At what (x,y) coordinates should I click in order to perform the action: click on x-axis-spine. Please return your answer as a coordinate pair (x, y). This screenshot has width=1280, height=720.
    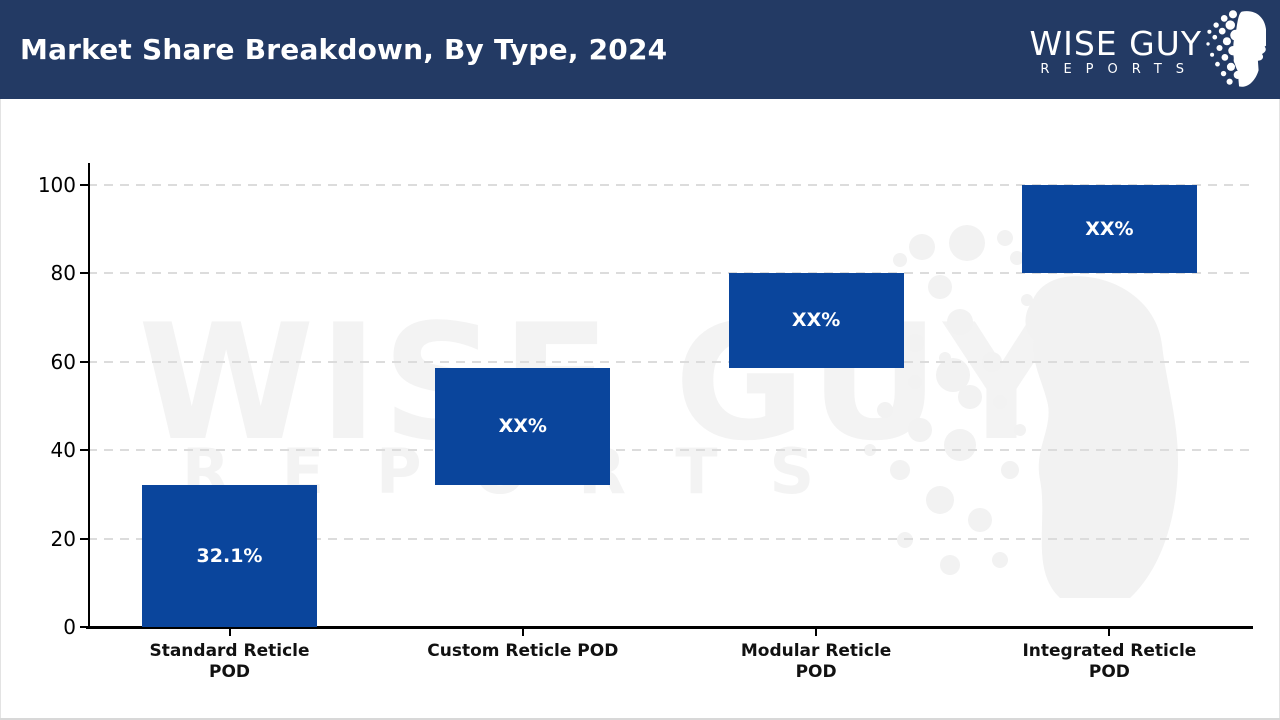
    Looking at the image, I should click on (669, 627).